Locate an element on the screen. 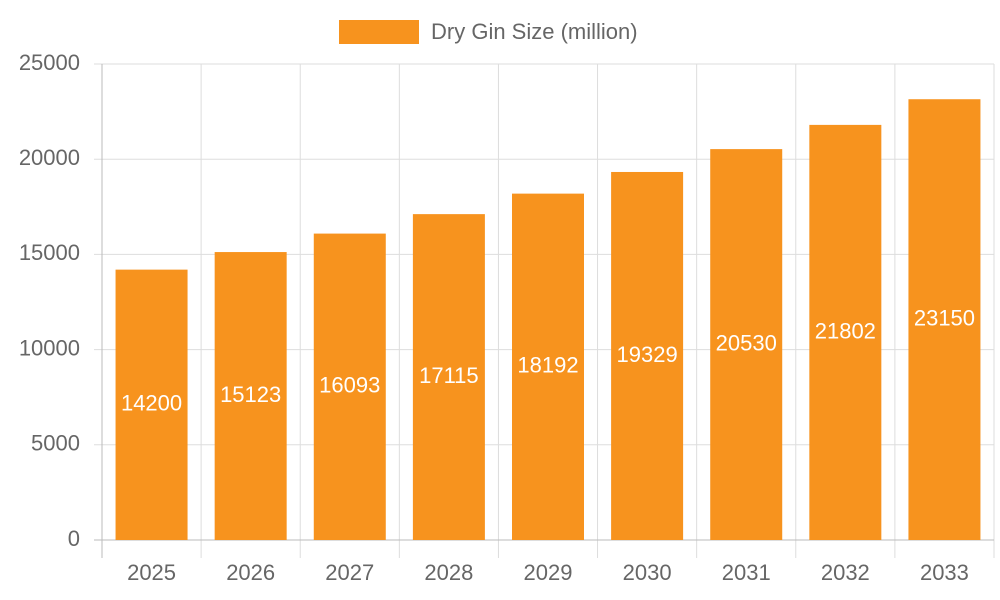 The height and width of the screenshot is (600, 1000). x-tick-label: 2028 is located at coordinates (448, 572).